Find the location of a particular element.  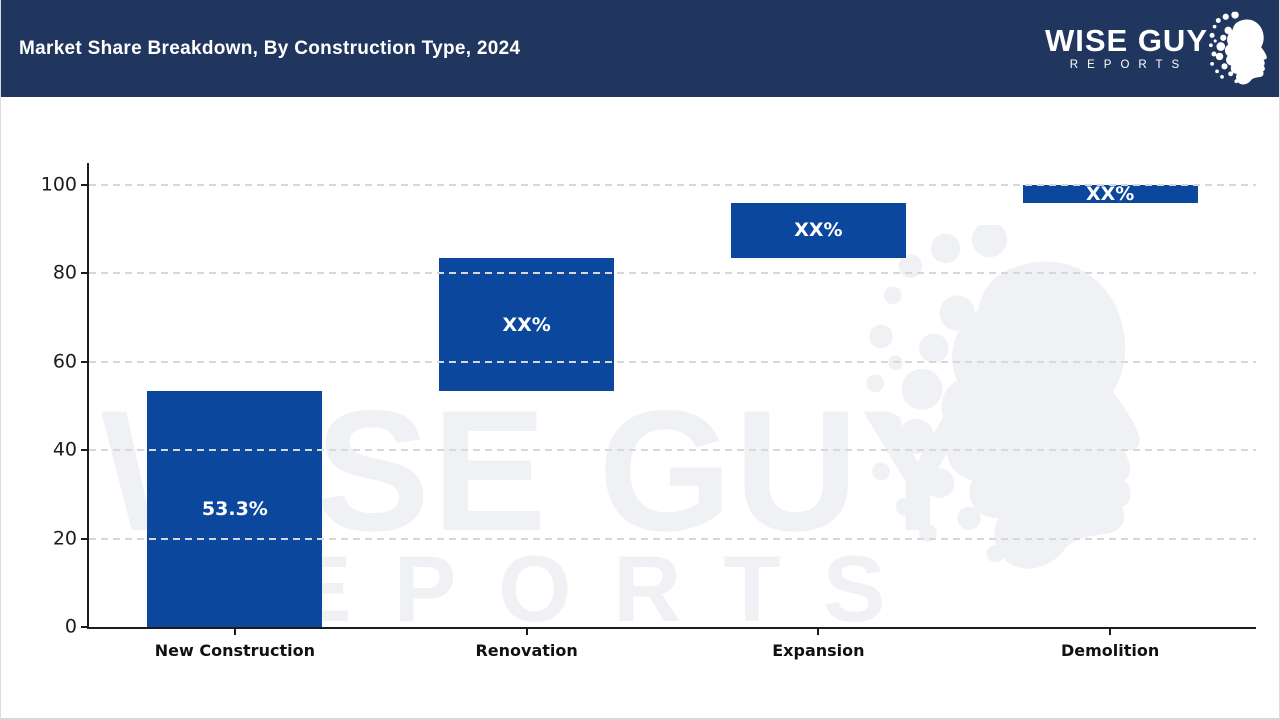

y-tick-label-80: 80 is located at coordinates (64, 272).